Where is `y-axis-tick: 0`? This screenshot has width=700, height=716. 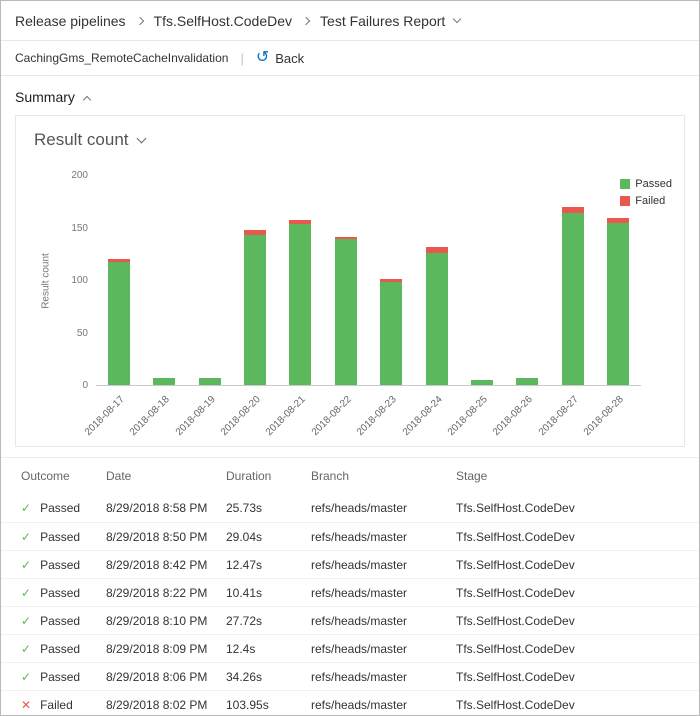
y-axis-tick: 0 is located at coordinates (85, 385).